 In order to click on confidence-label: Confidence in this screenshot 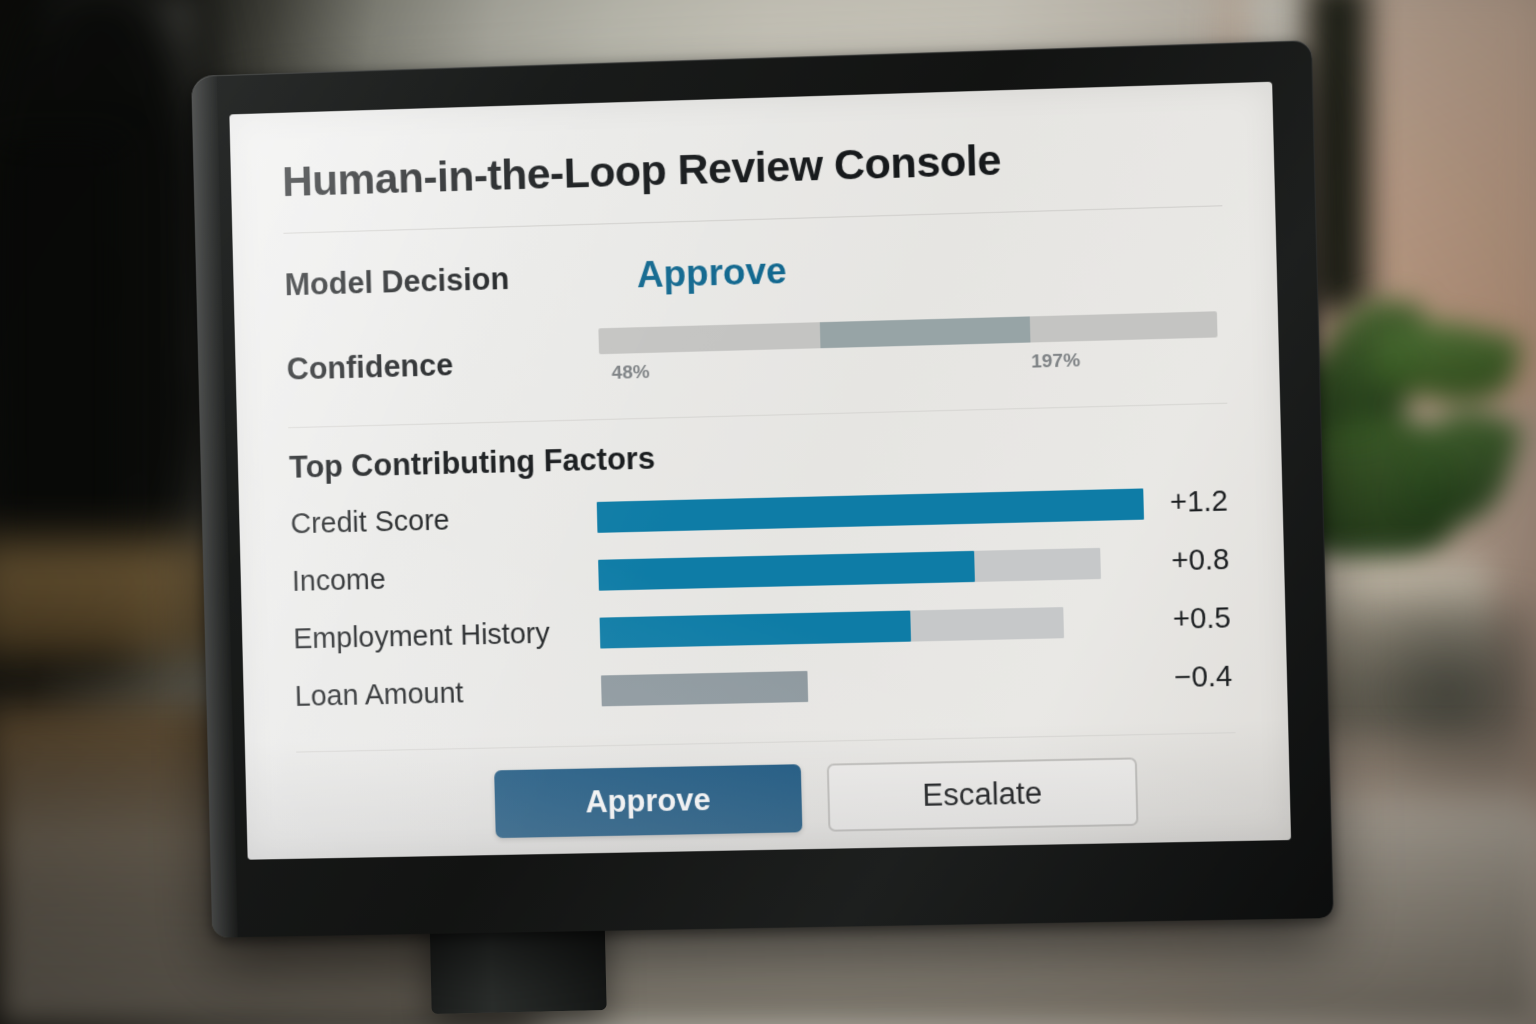, I will do `click(370, 366)`.